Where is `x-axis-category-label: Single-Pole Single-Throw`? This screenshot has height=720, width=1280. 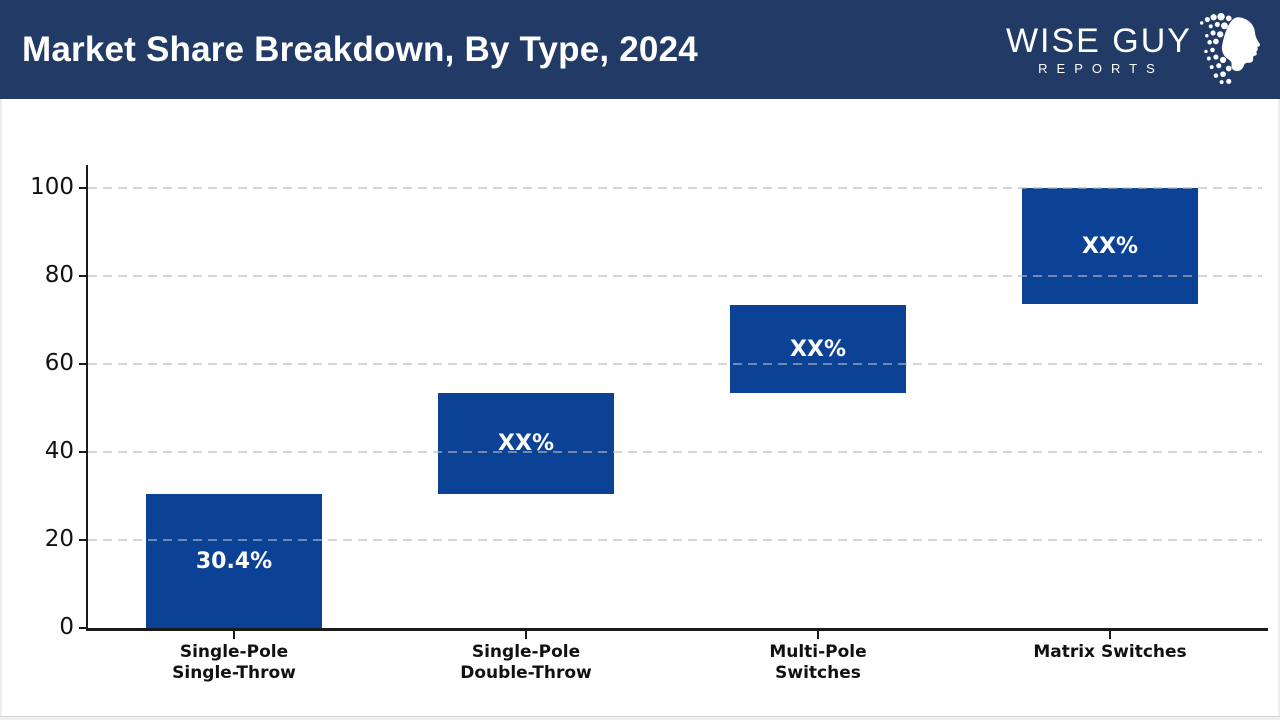 x-axis-category-label: Single-Pole Single-Throw is located at coordinates (234, 663).